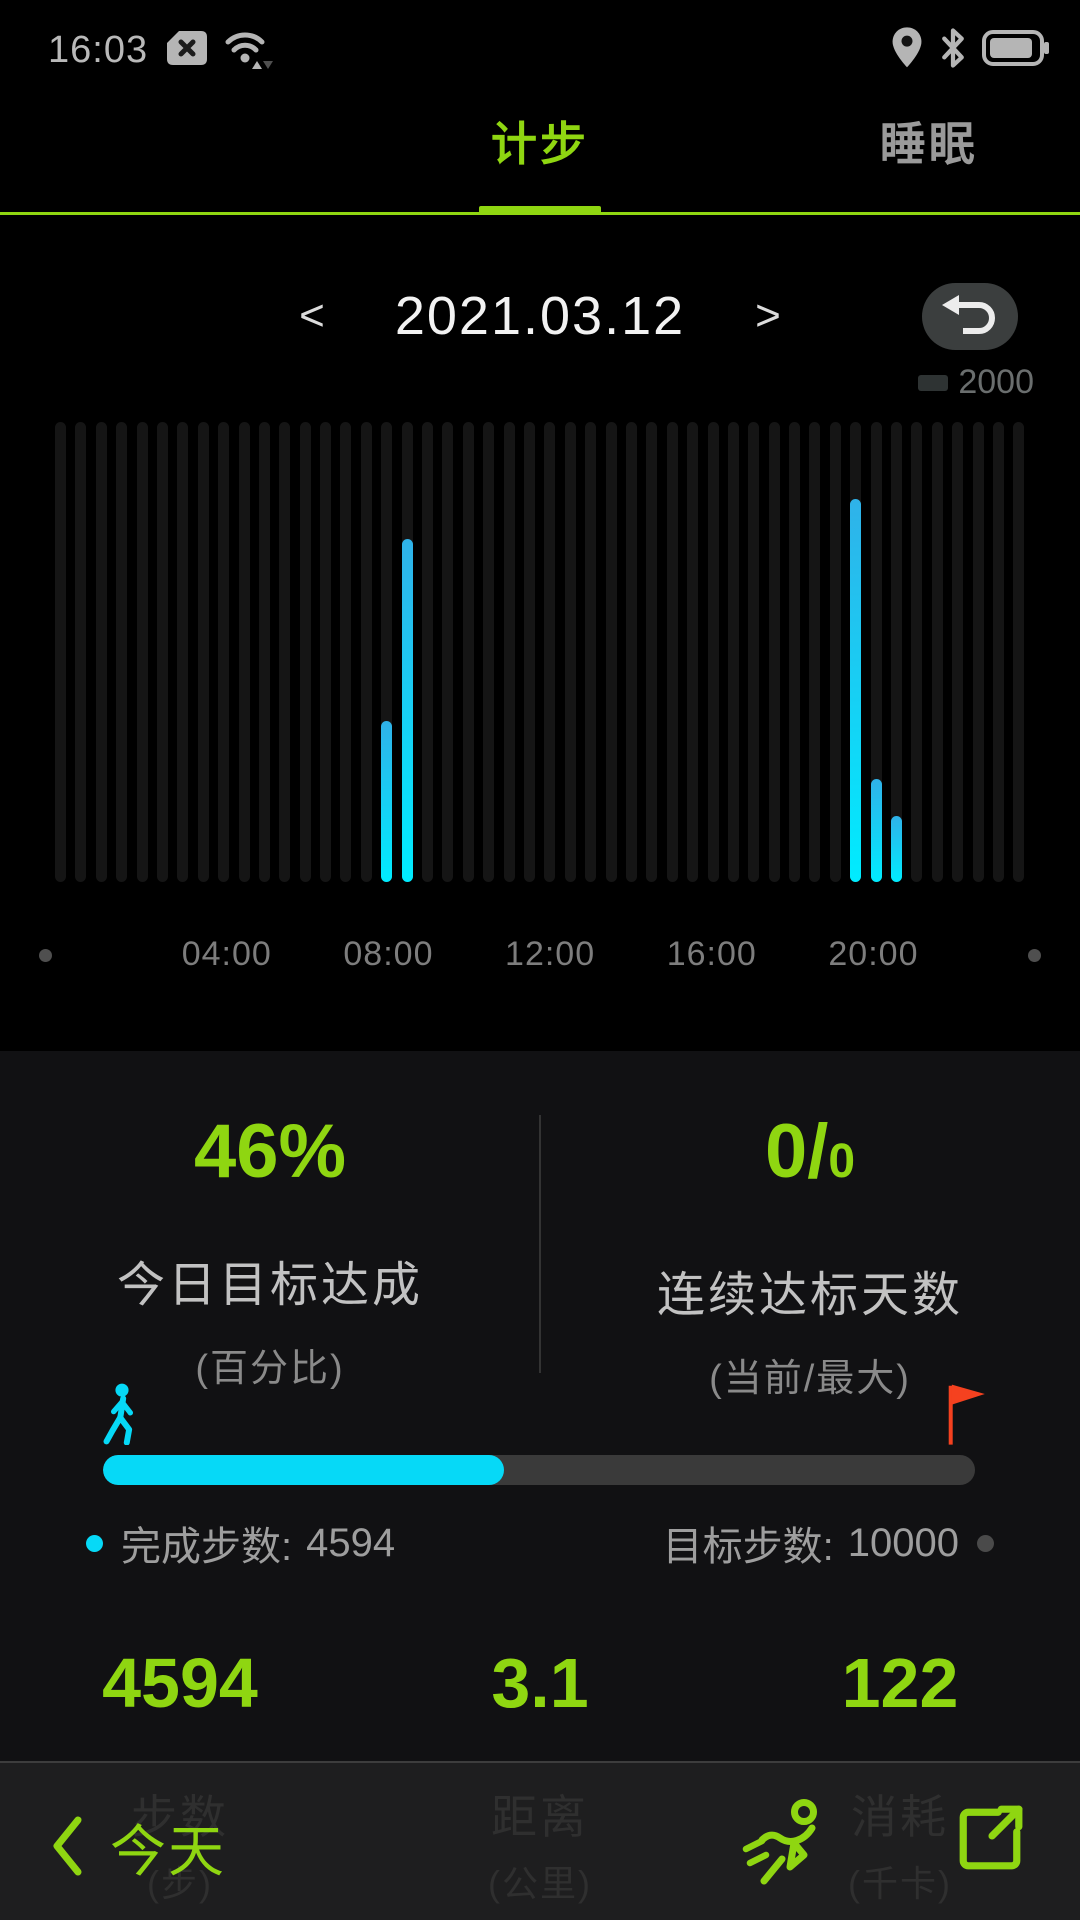  Describe the element at coordinates (180, 1683) in the screenshot. I see `summary-steps-value: 4594` at that location.